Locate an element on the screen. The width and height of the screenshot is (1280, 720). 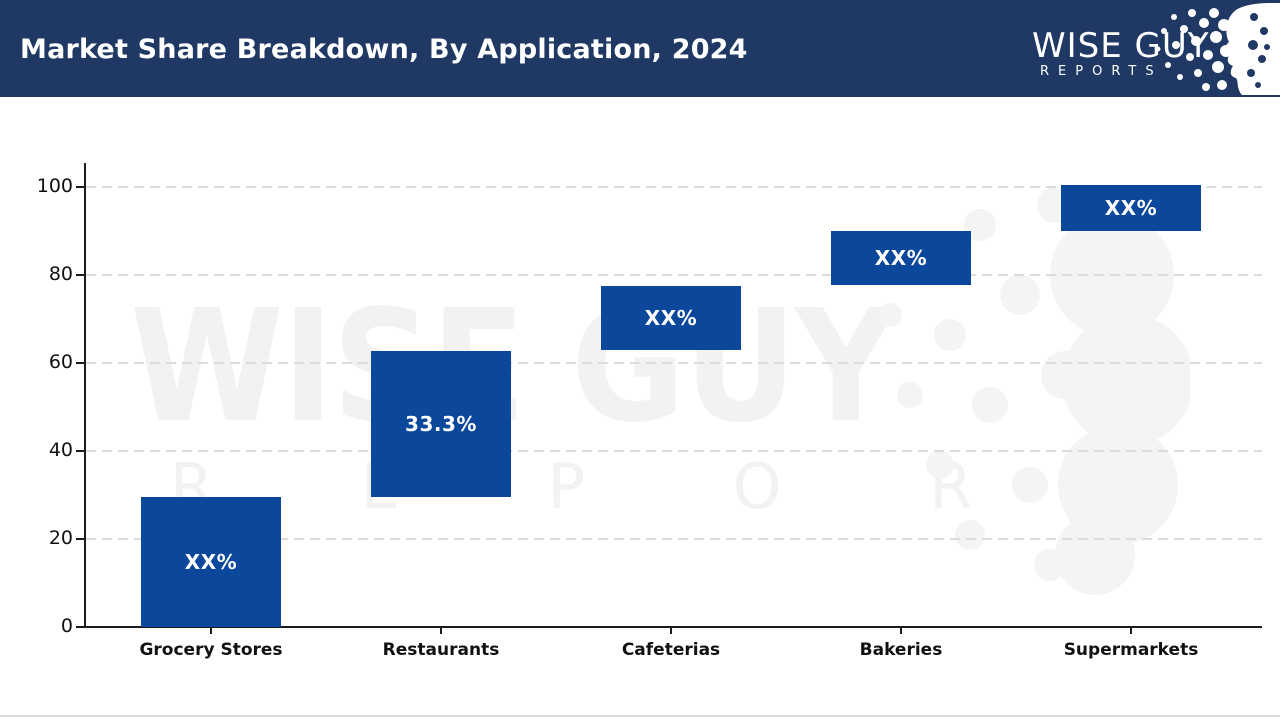
y-tick-label-0: 0 is located at coordinates (66, 626).